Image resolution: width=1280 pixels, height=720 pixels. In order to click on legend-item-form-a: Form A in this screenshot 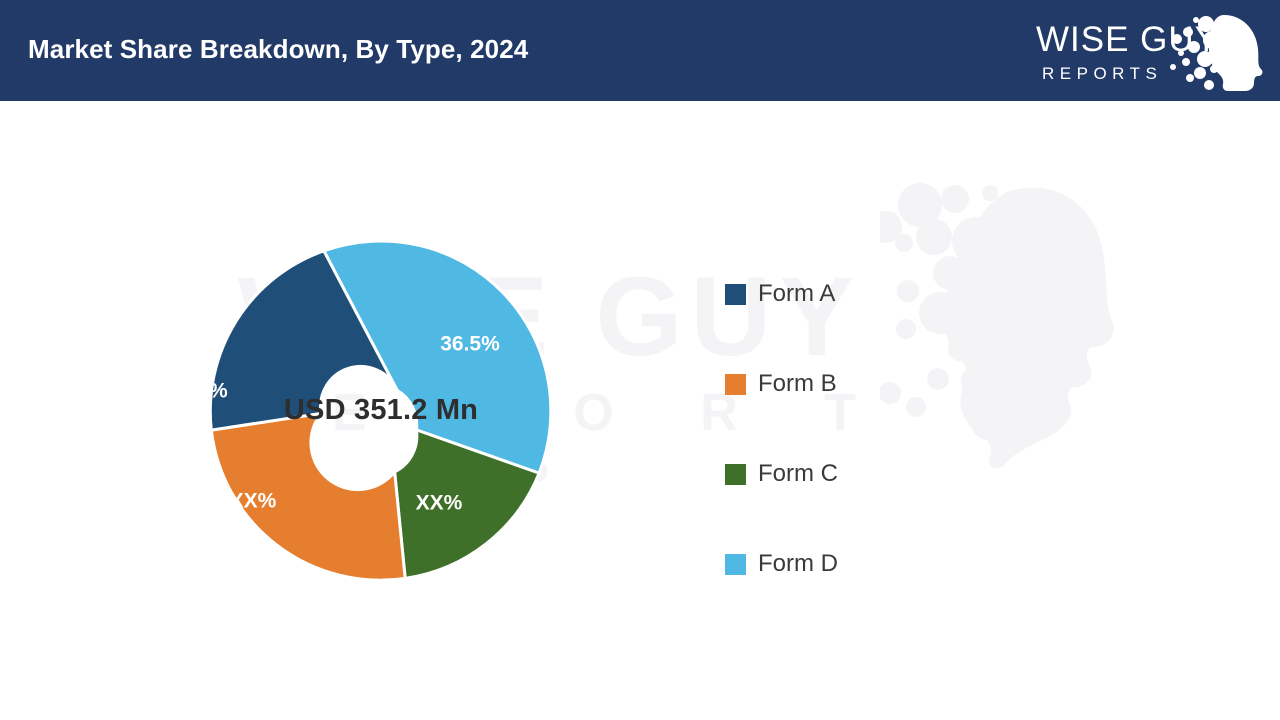, I will do `click(781, 294)`.